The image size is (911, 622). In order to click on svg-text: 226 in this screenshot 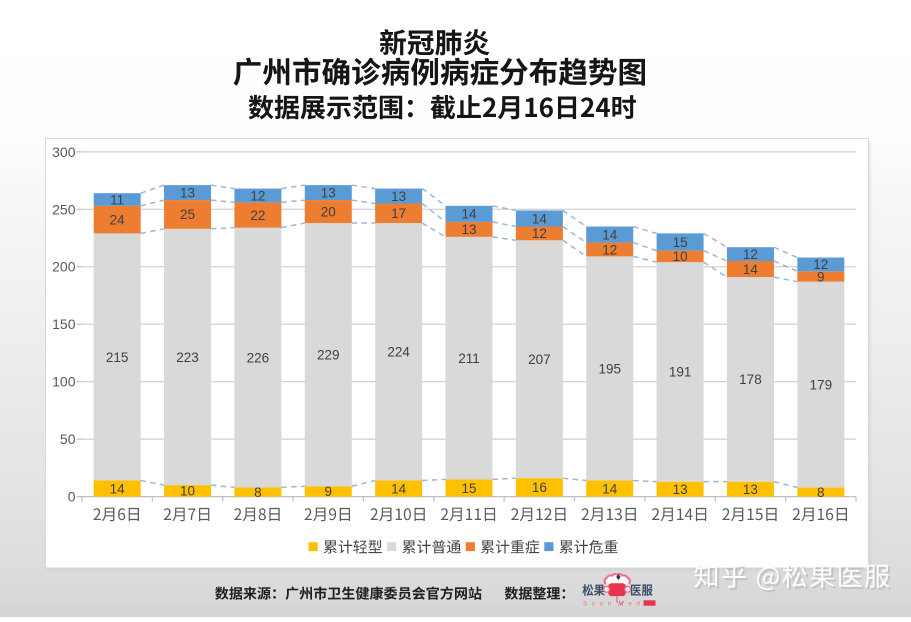, I will do `click(258, 357)`.